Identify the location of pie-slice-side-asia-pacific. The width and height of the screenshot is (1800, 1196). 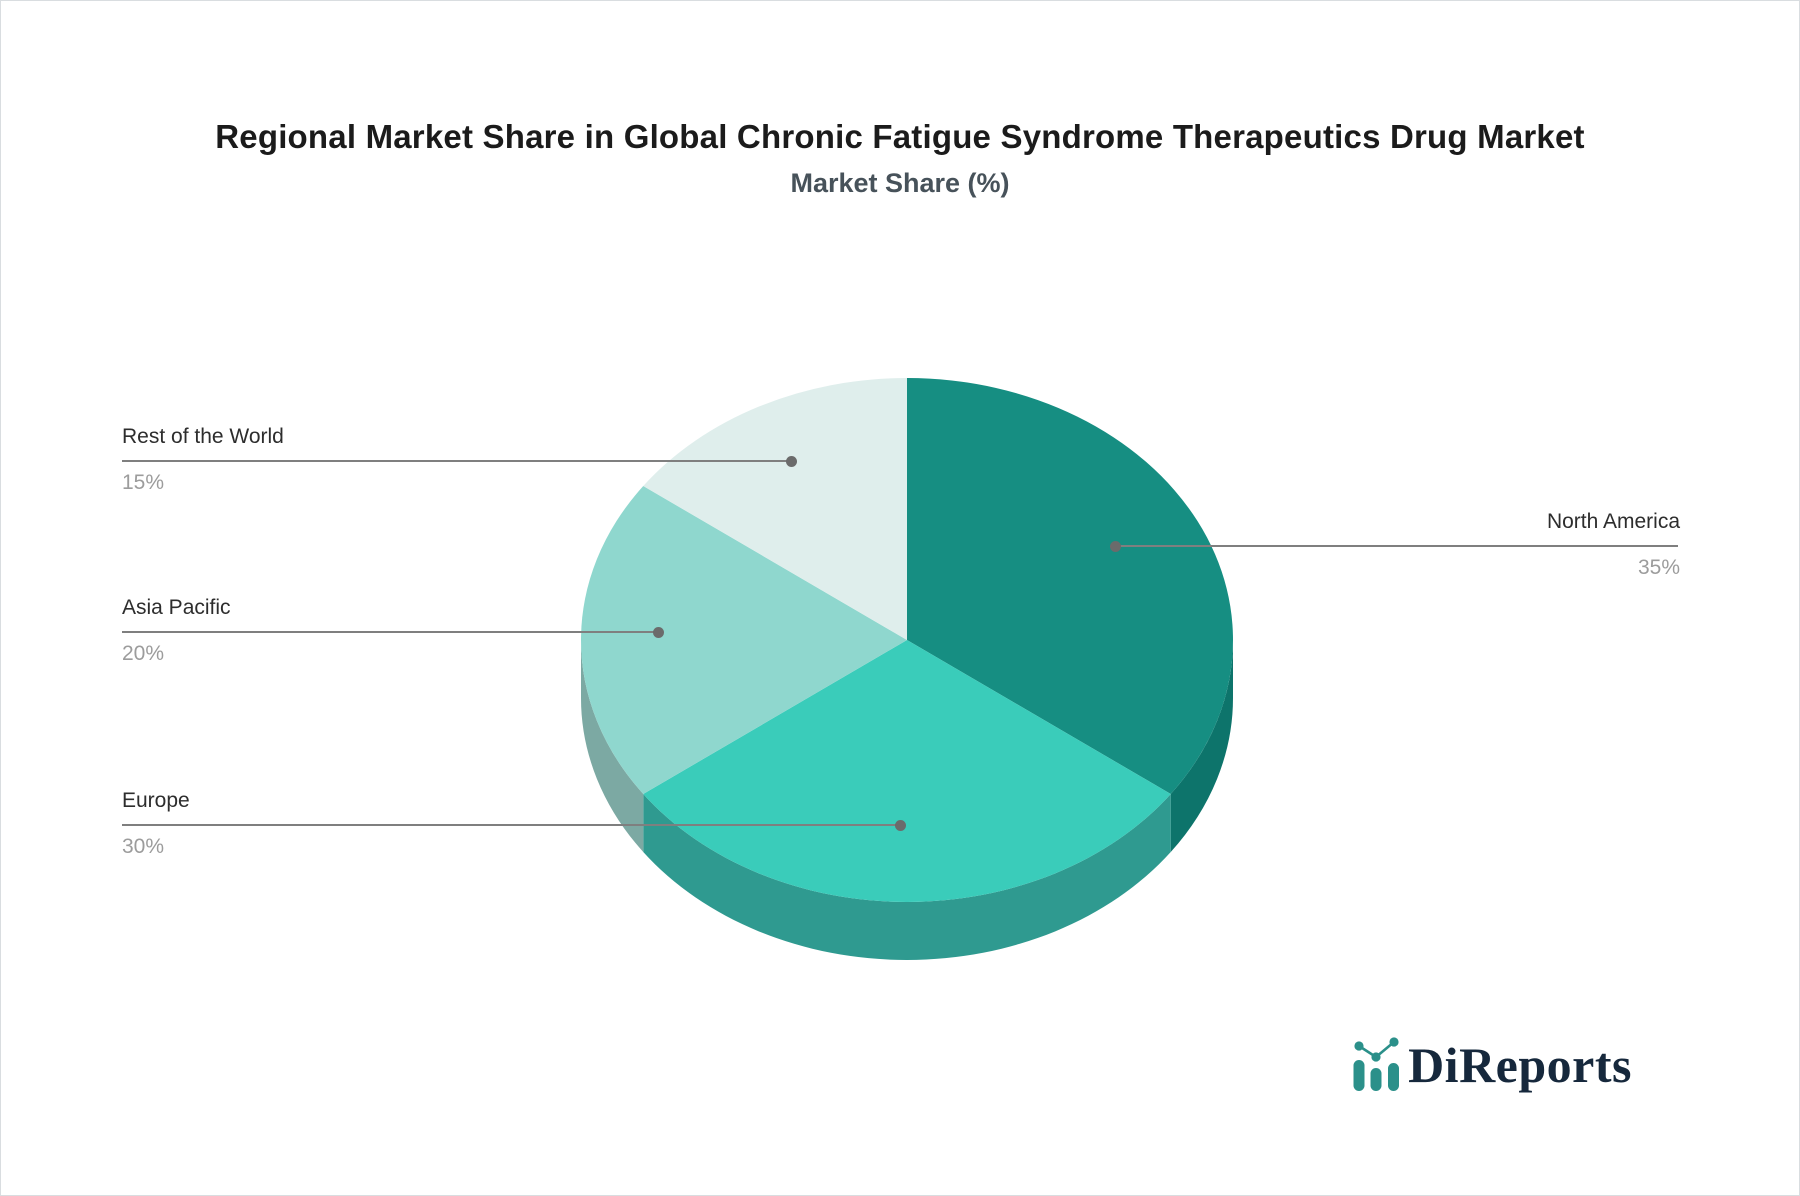
(612, 746).